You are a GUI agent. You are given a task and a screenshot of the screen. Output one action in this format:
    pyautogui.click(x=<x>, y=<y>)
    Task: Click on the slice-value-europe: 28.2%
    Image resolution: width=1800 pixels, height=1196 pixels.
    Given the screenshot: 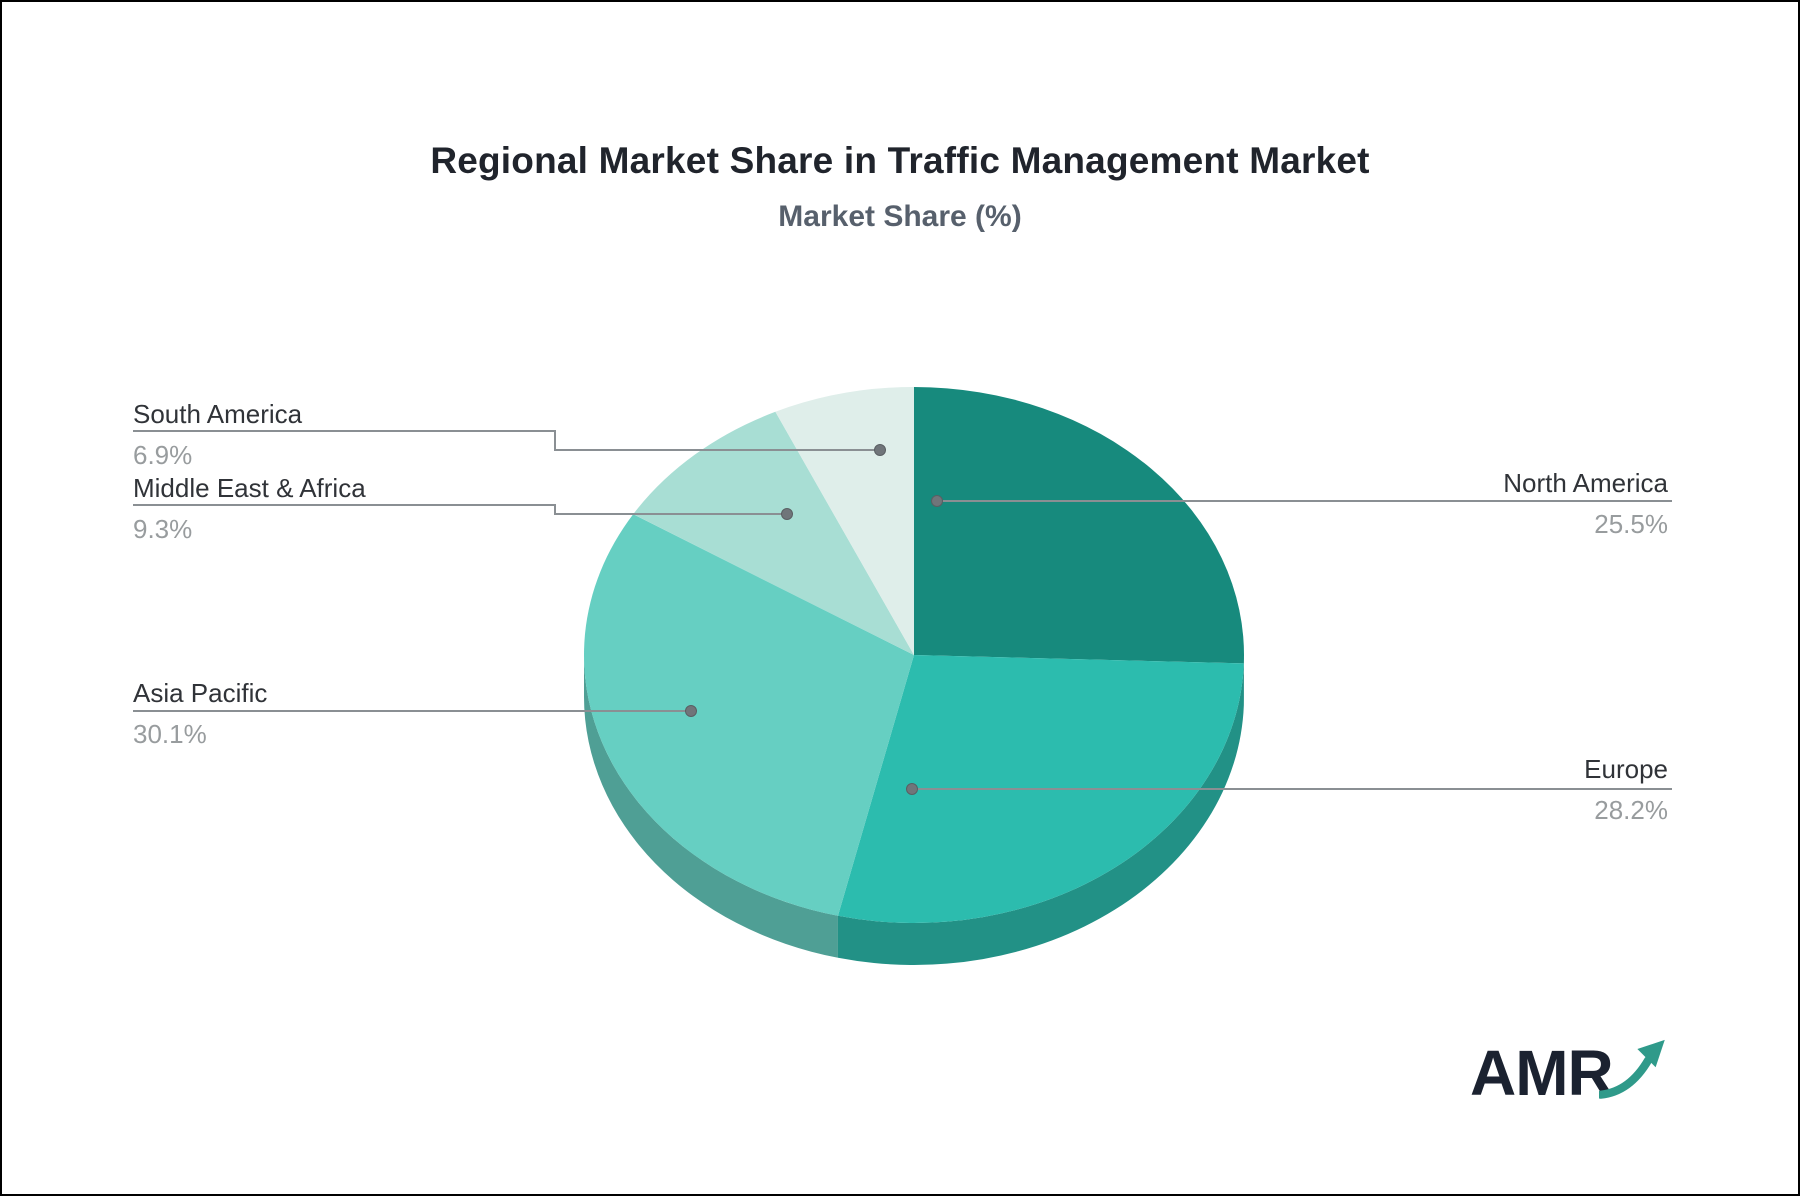 What is the action you would take?
    pyautogui.click(x=1631, y=810)
    